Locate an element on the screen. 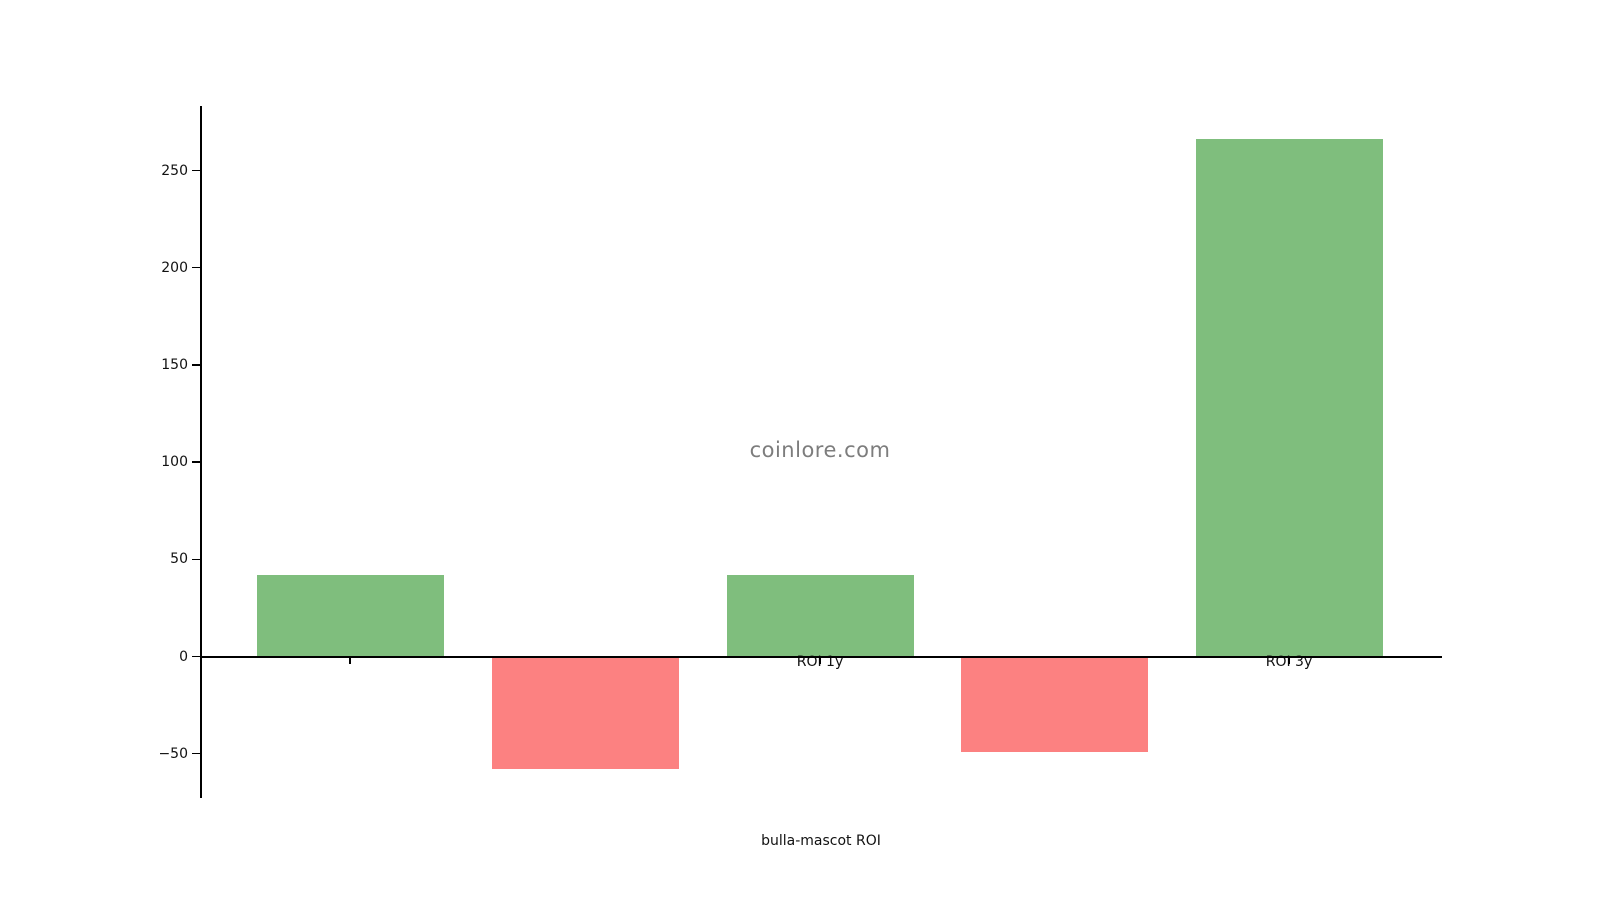  y-tick-label: 200 is located at coordinates (174, 267).